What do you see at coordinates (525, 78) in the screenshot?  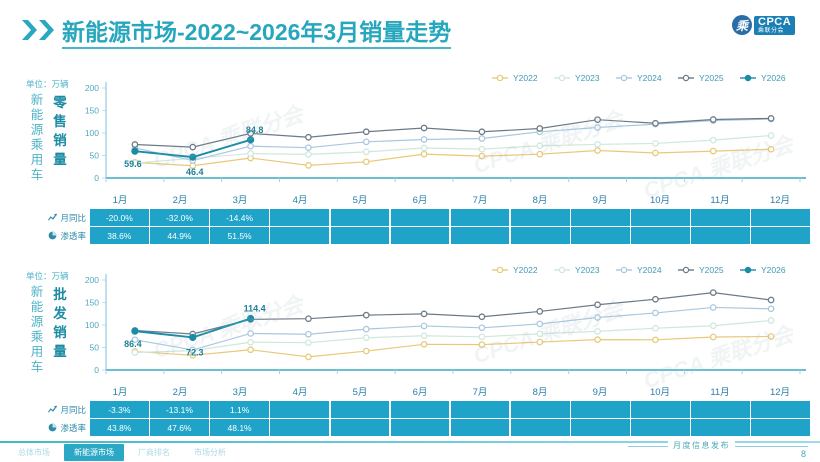 I see `legend-label: Y2022` at bounding box center [525, 78].